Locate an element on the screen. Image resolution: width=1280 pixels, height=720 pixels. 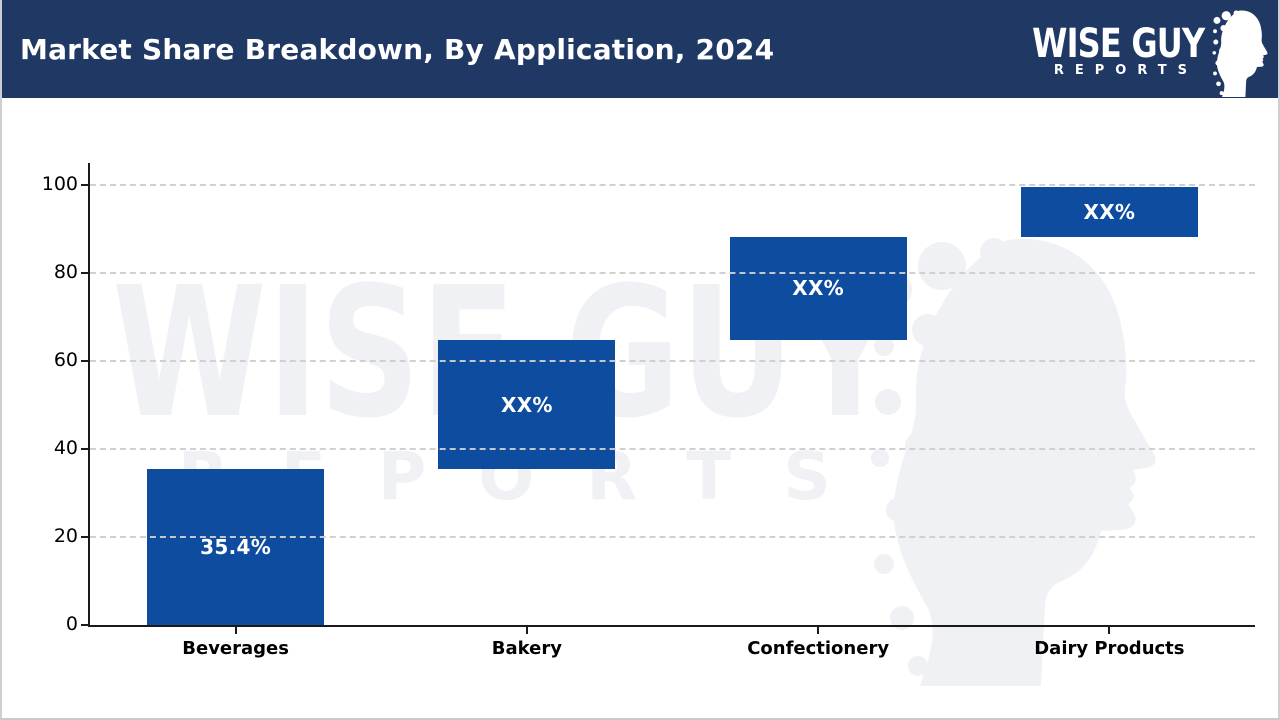
bar-beverages: 35.4% is located at coordinates (236, 547).